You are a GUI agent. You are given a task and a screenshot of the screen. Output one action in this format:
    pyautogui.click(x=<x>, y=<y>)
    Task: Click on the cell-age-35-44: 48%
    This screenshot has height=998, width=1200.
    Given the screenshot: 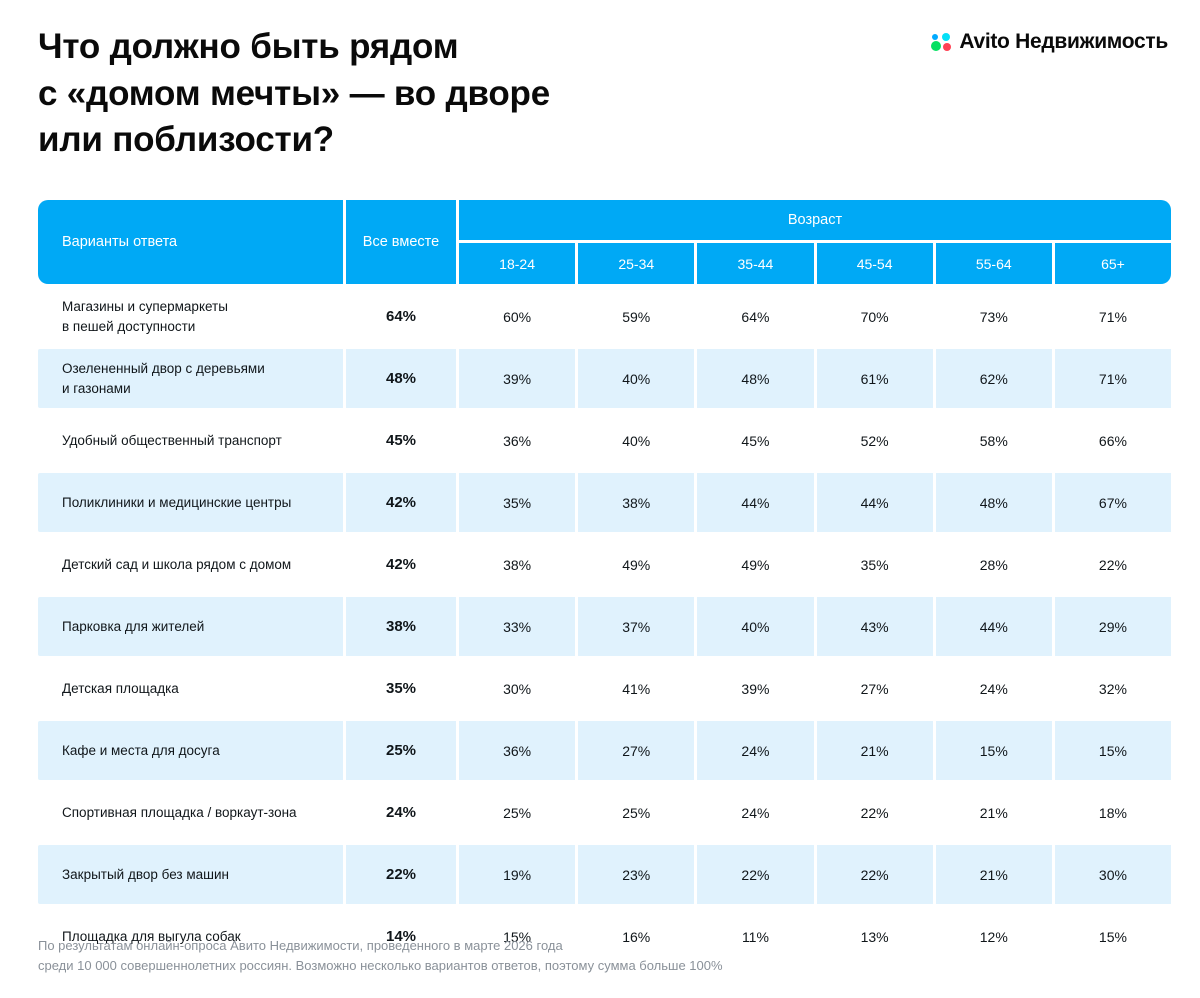 What is the action you would take?
    pyautogui.click(x=755, y=378)
    